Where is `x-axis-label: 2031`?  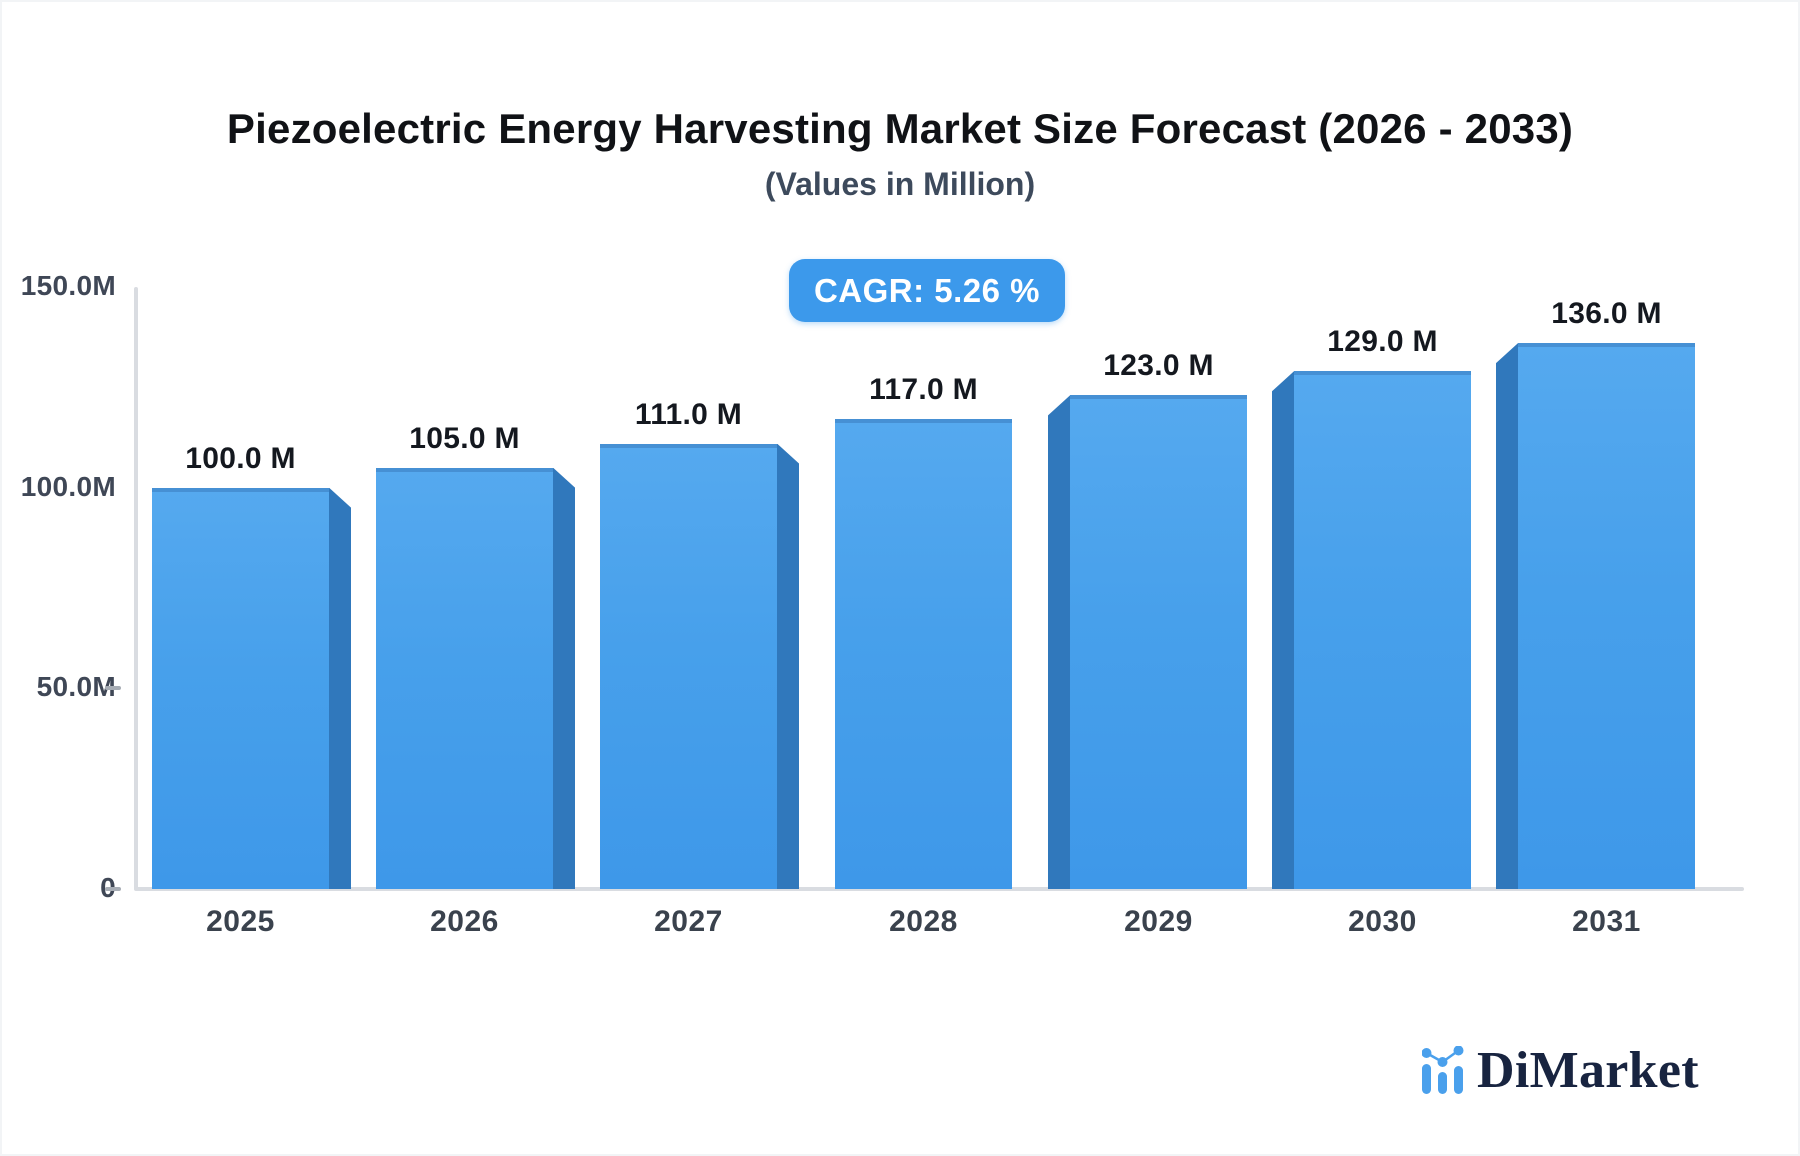 x-axis-label: 2031 is located at coordinates (1606, 921).